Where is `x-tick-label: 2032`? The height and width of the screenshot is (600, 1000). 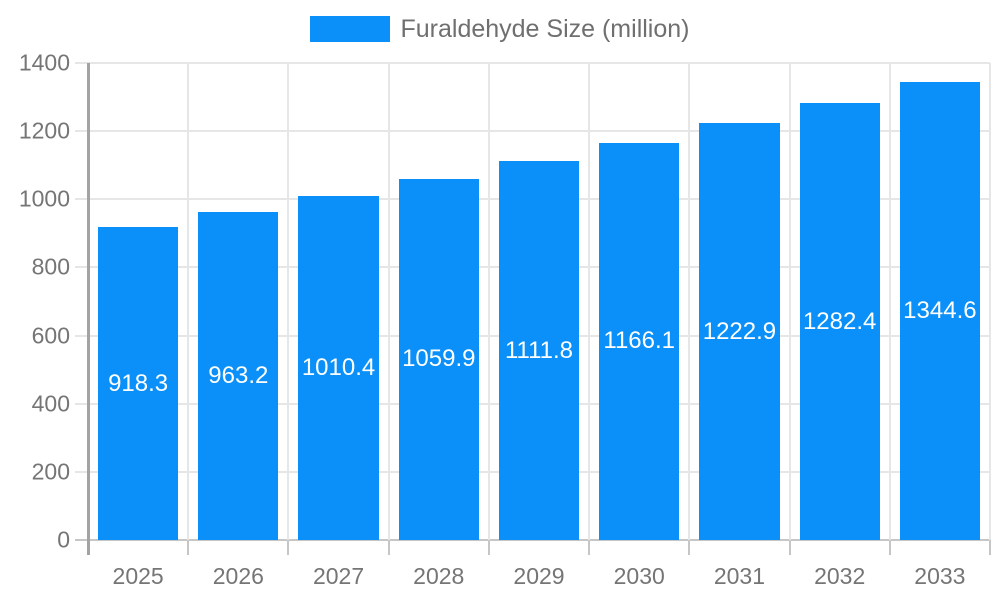
x-tick-label: 2032 is located at coordinates (840, 576).